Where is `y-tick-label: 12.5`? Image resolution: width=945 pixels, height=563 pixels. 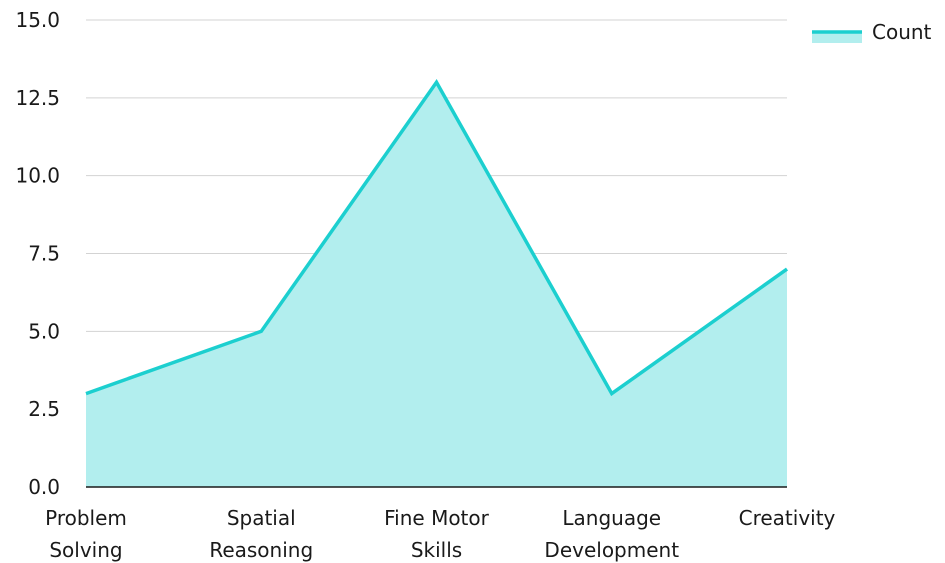
y-tick-label: 12.5 is located at coordinates (37, 98).